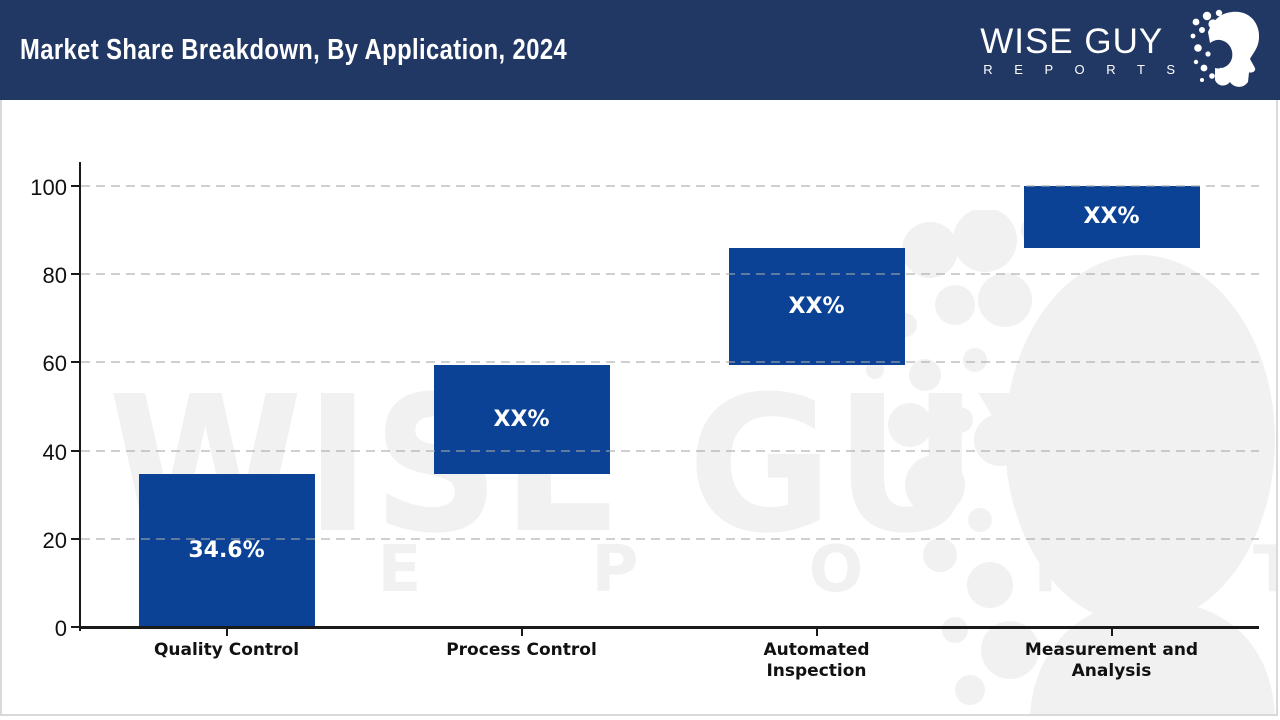 The width and height of the screenshot is (1280, 720). I want to click on bar-measurement-and-analysis: XX%, so click(1111, 217).